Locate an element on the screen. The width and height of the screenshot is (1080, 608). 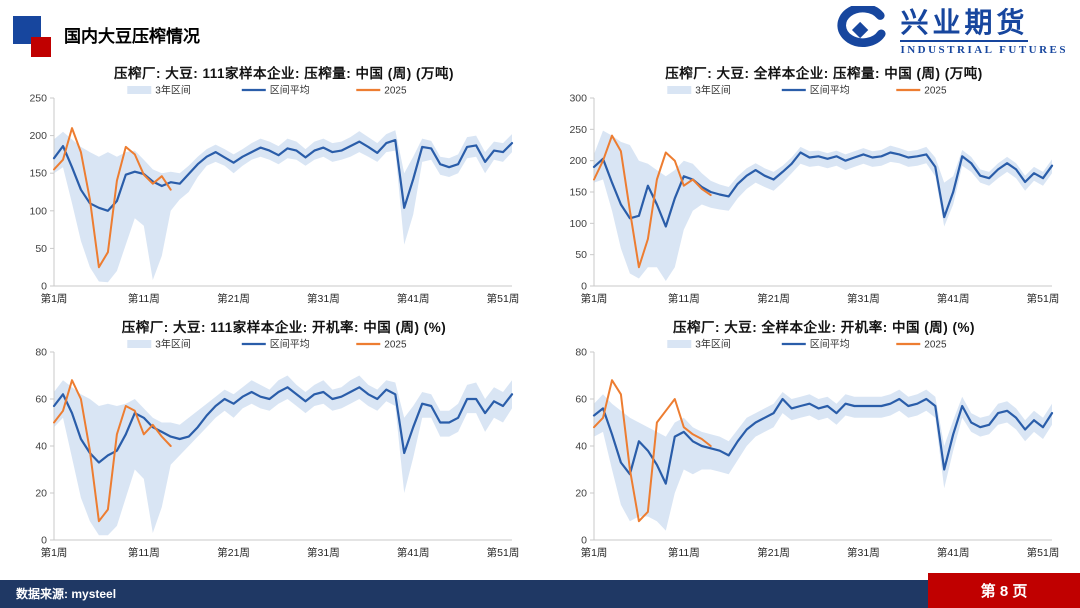
chart-title-operating-rate-all: 压榨厂: 大豆: 全样本企业: 开机率: 中国 (周) (%) is located at coordinates (824, 327).